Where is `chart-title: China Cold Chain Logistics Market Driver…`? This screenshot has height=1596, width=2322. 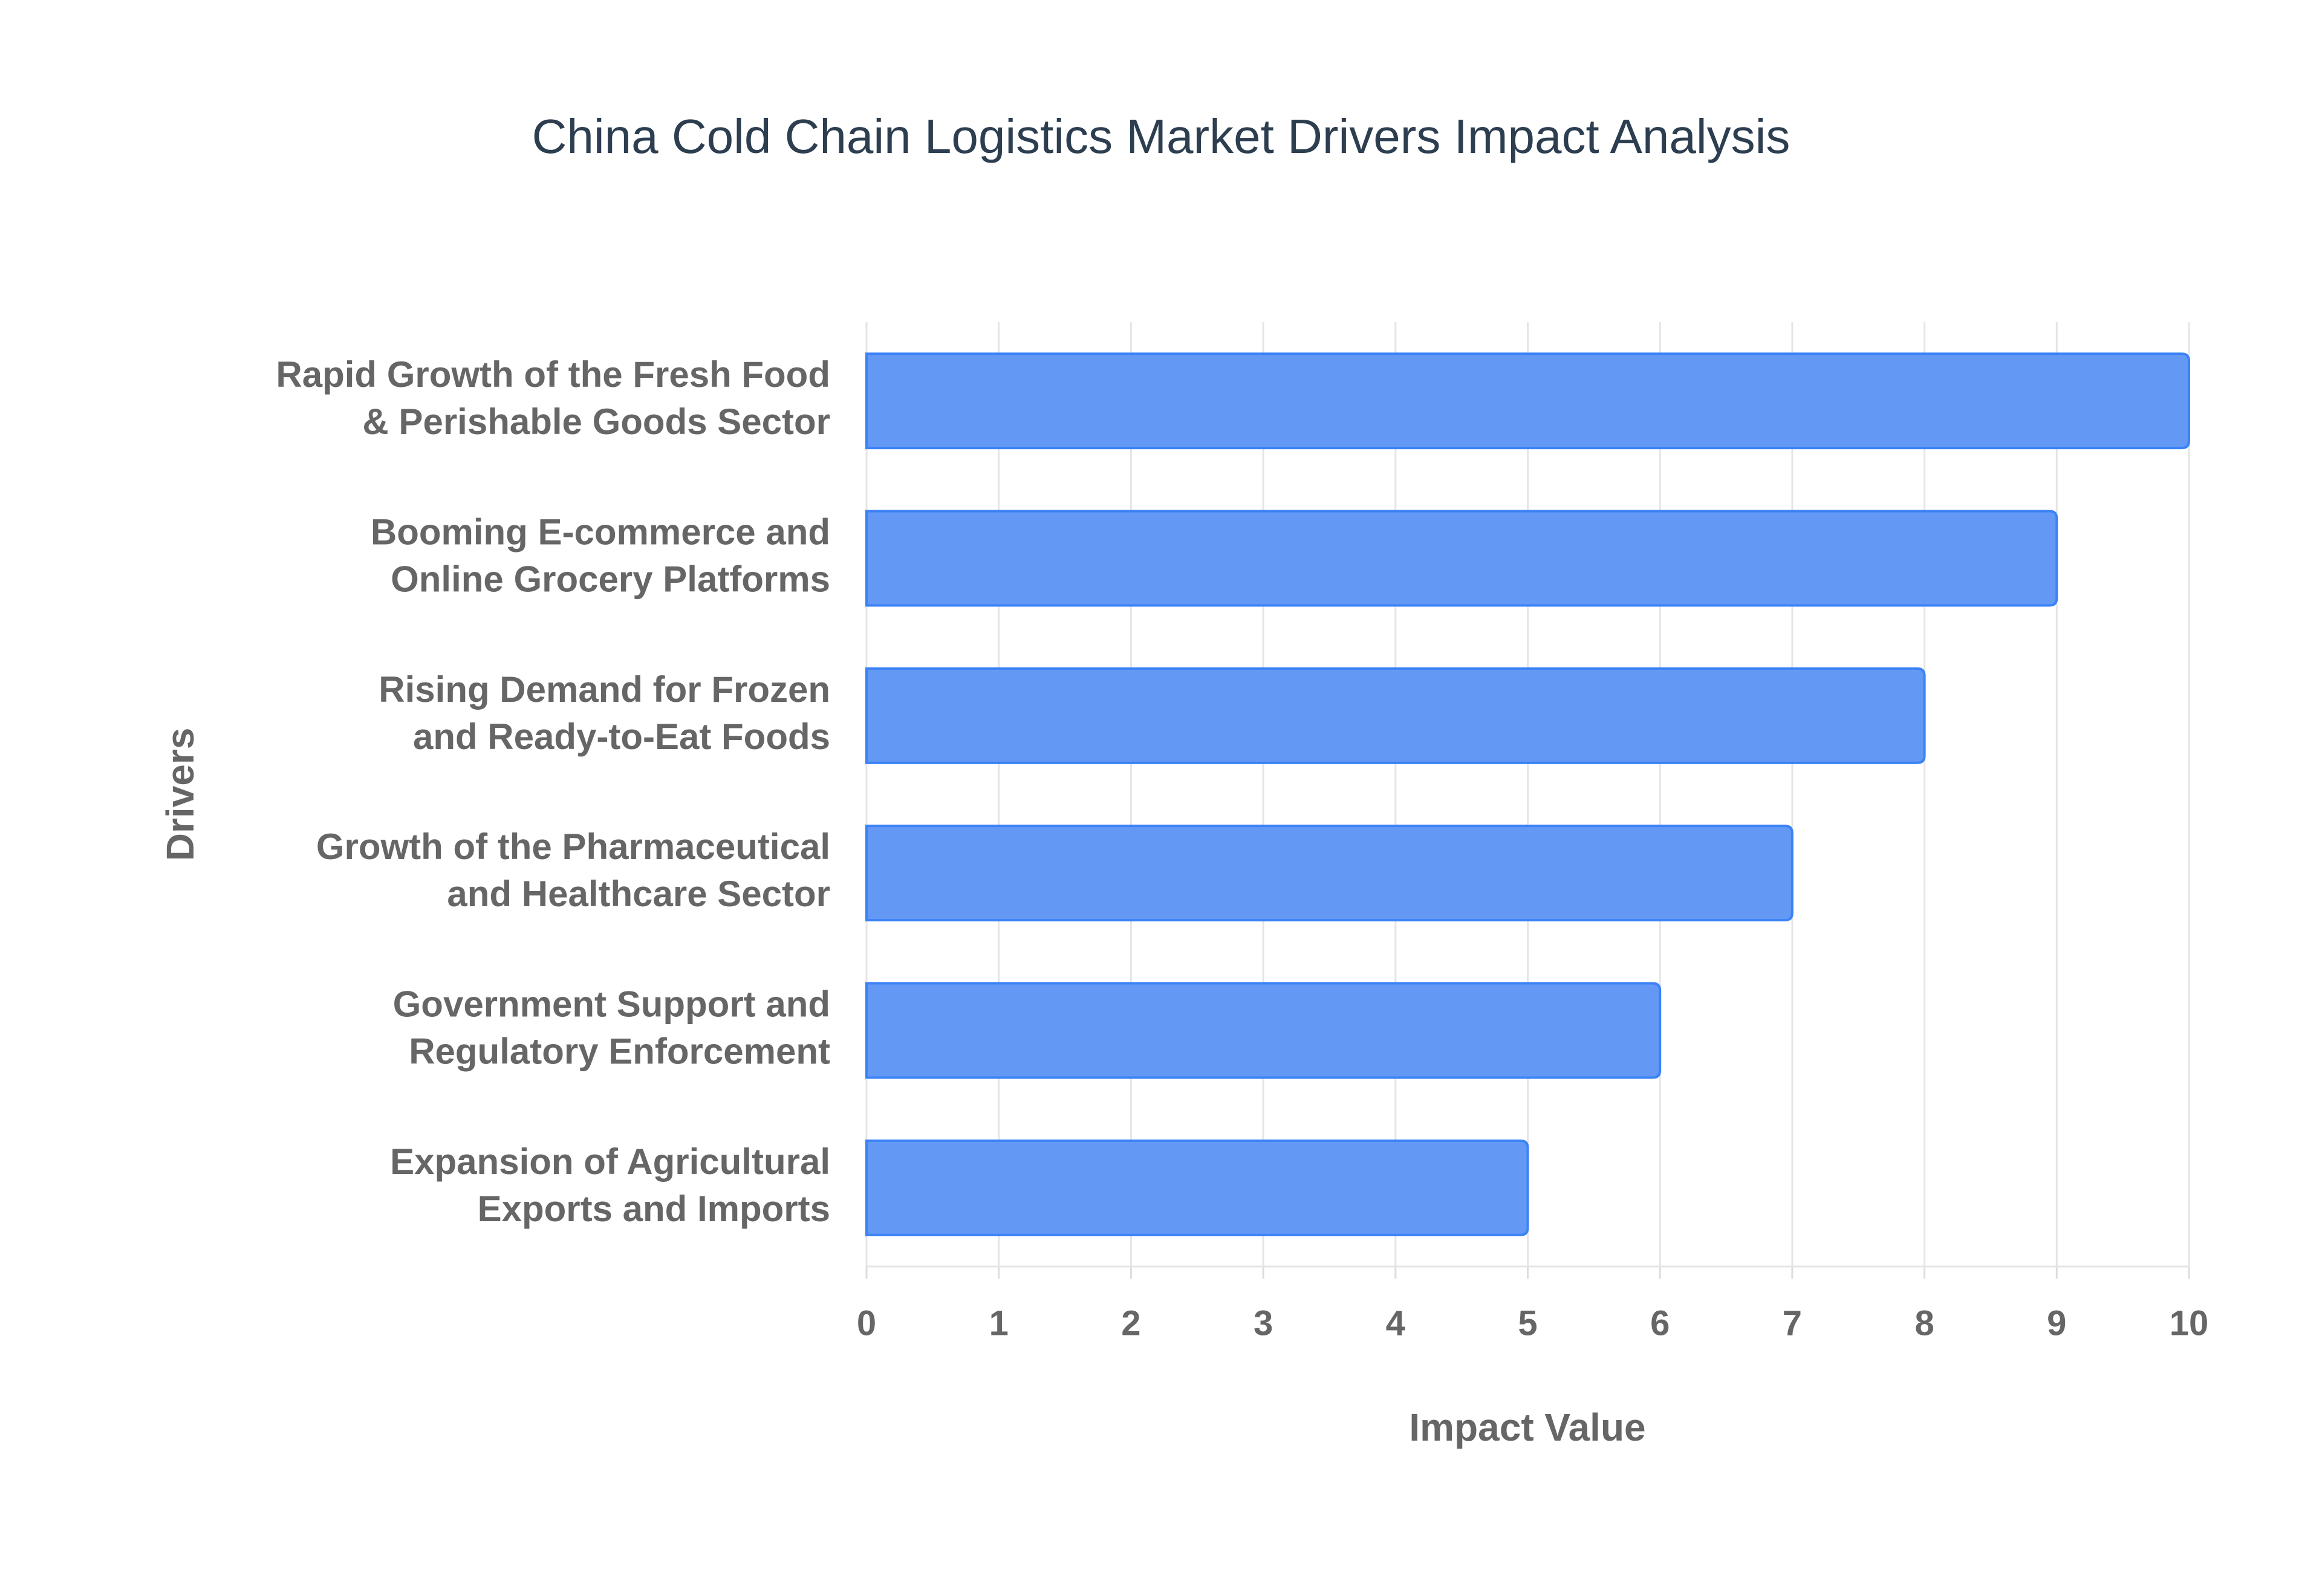
chart-title: China Cold Chain Logistics Market Driver… is located at coordinates (1161, 136).